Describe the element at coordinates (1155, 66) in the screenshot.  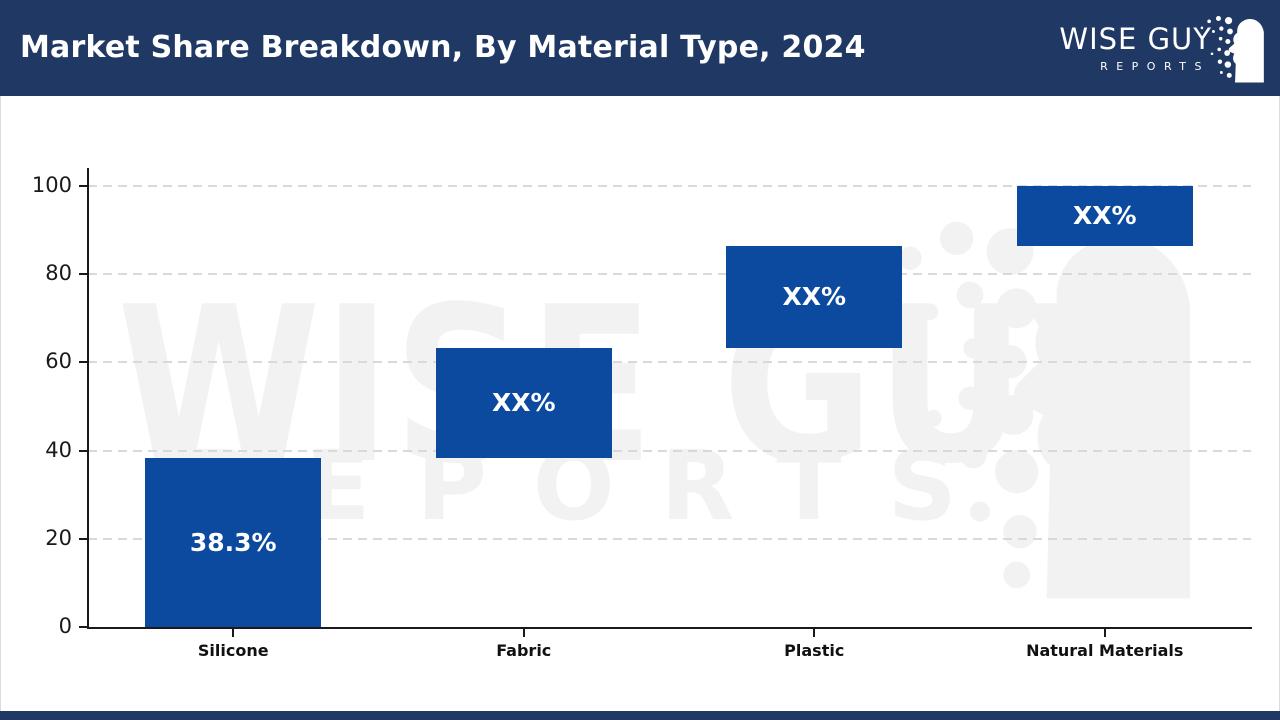
I see `logo-subtitle: REPORTS` at that location.